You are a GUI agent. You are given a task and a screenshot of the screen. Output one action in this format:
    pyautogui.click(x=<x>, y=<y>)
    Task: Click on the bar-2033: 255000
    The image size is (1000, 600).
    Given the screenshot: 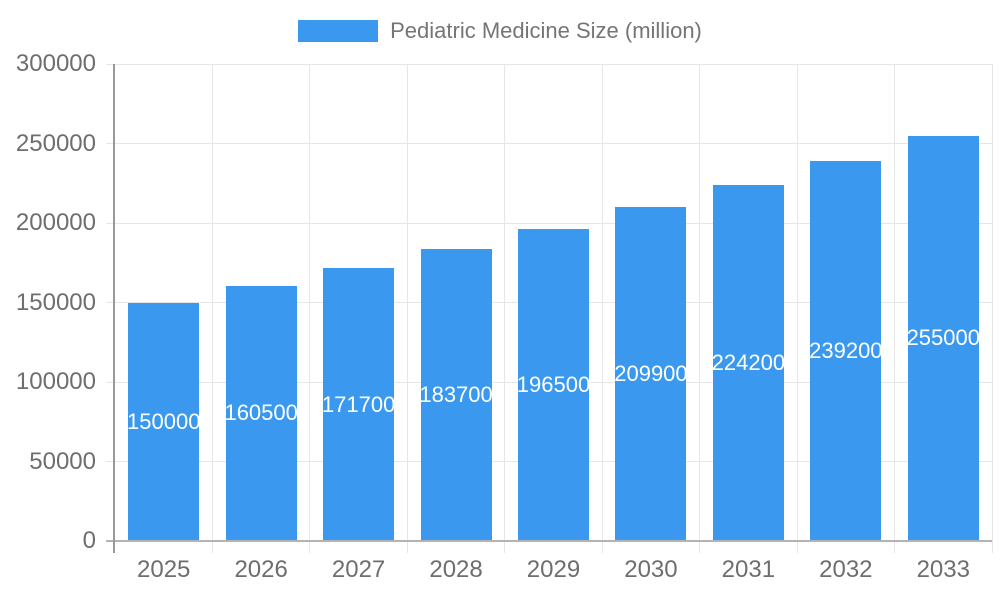 What is the action you would take?
    pyautogui.click(x=943, y=338)
    